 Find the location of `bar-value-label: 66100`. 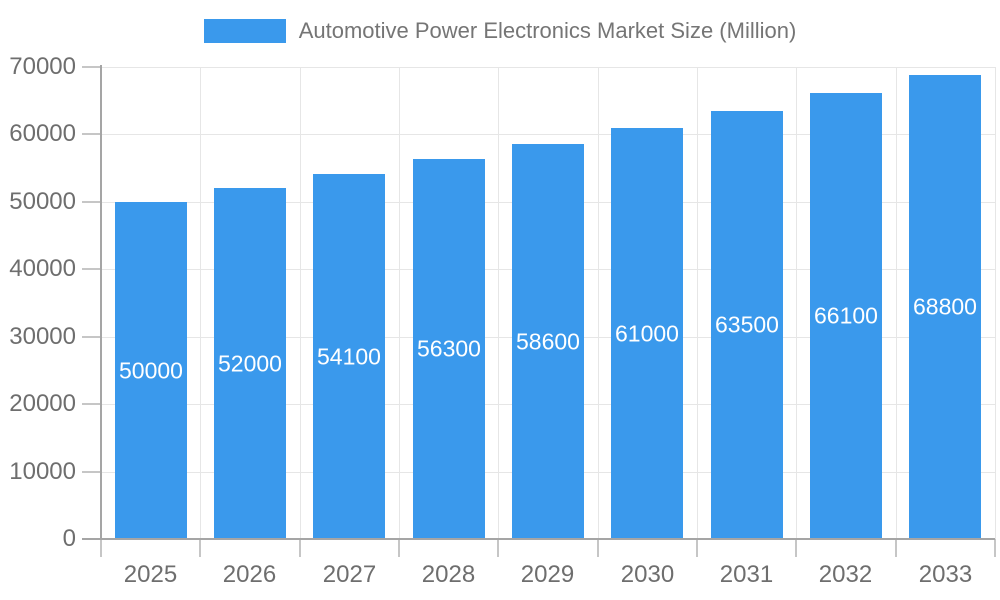

bar-value-label: 66100 is located at coordinates (846, 315).